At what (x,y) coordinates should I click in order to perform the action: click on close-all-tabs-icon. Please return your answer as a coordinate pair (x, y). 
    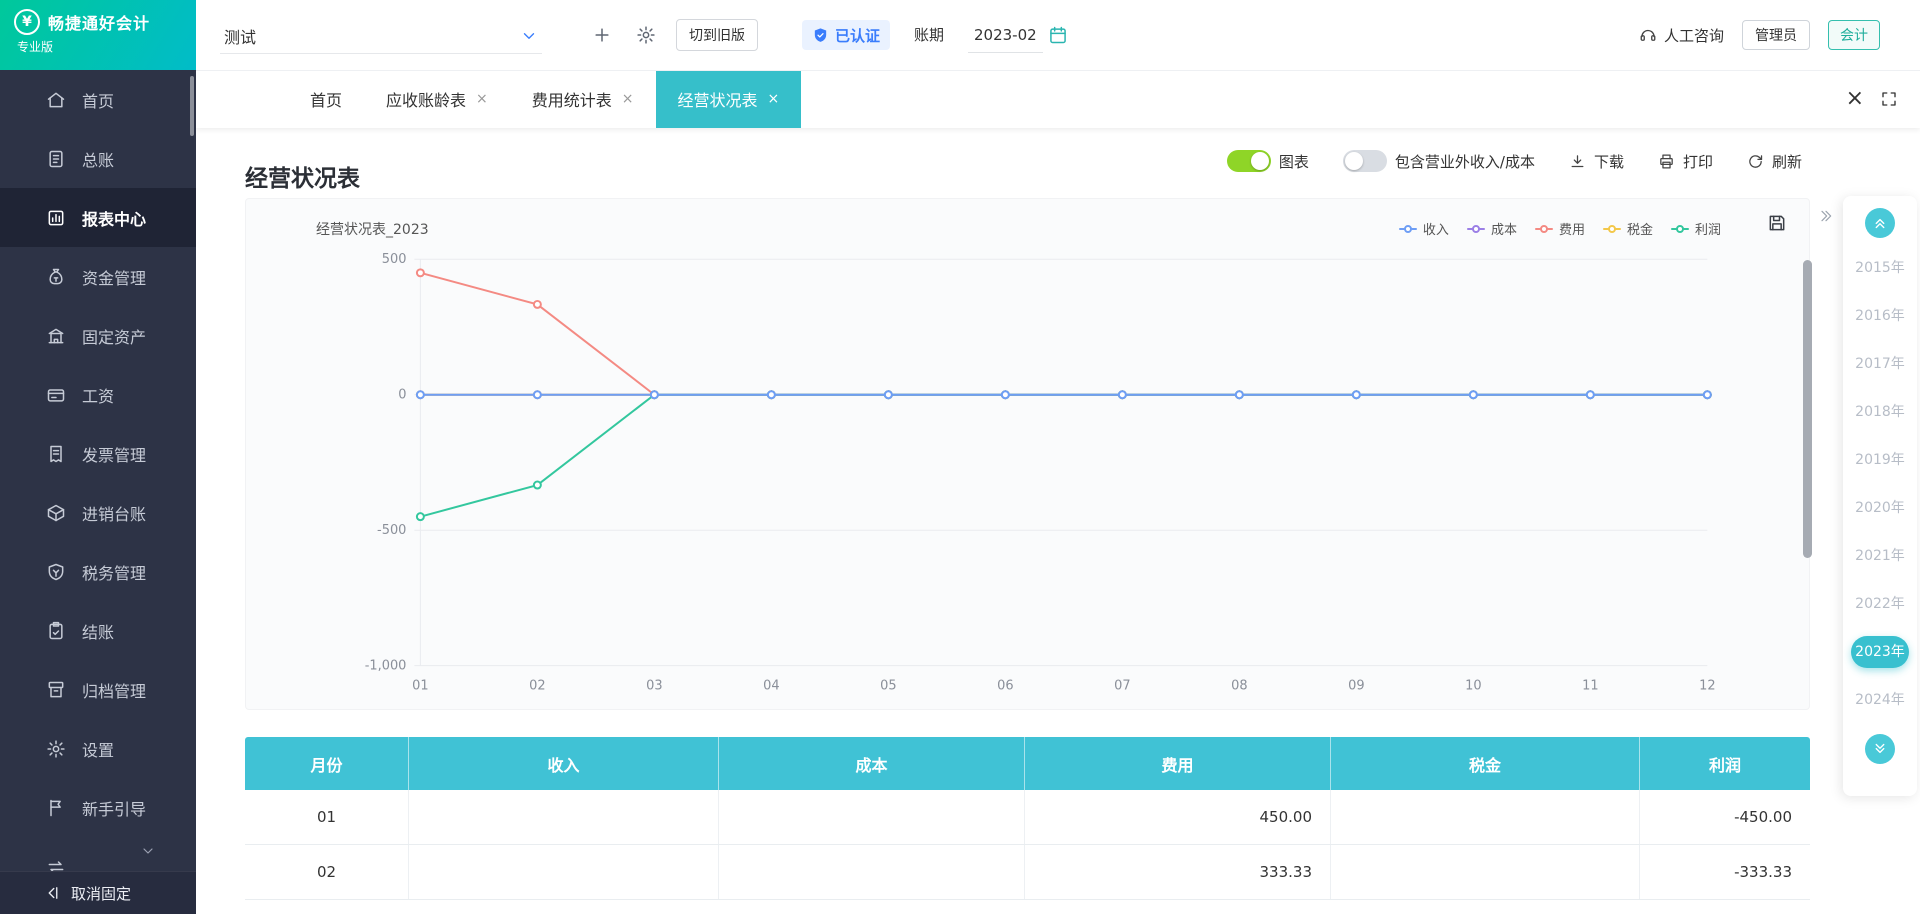
    Looking at the image, I should click on (1855, 99).